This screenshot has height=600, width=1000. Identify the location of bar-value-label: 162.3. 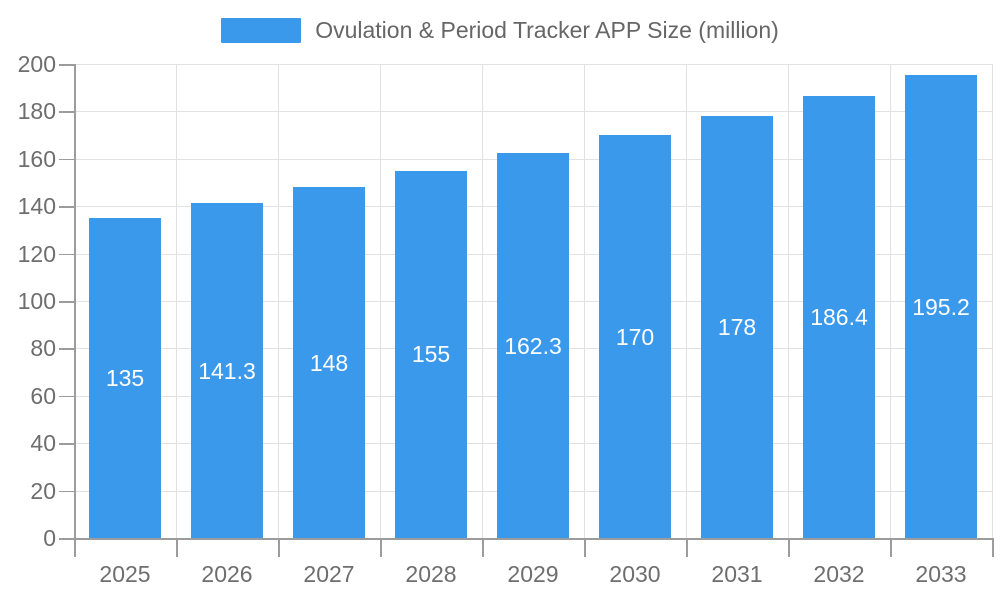
(533, 345).